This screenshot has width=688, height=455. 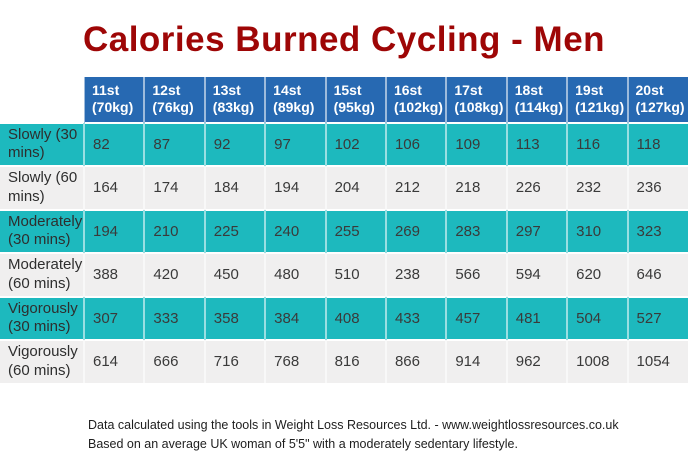 I want to click on table-cell: 236, so click(x=657, y=187).